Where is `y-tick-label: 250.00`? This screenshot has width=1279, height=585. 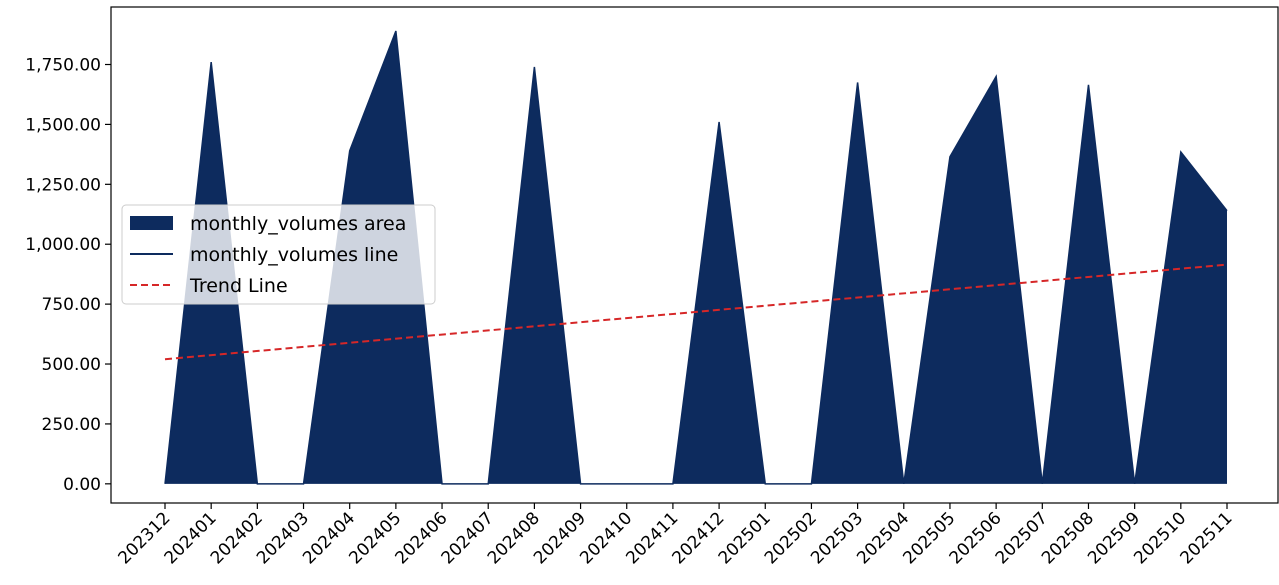 y-tick-label: 250.00 is located at coordinates (71, 425).